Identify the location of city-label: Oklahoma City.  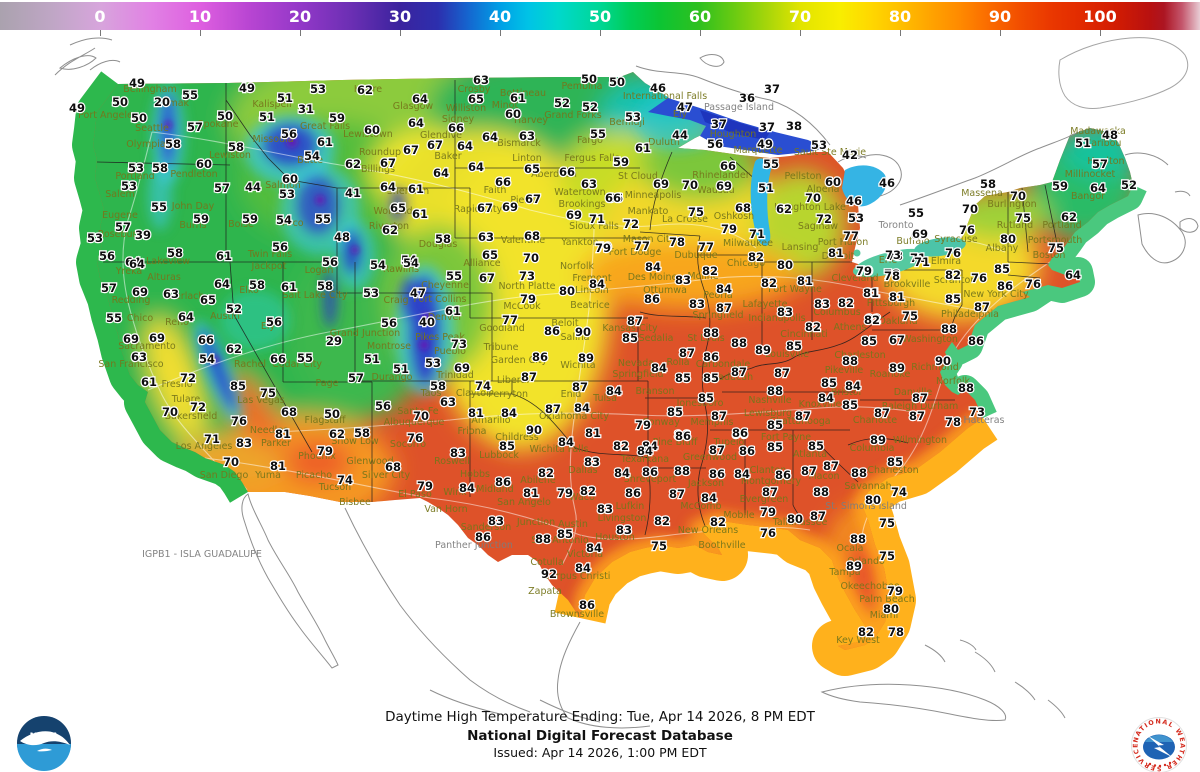
(574, 416).